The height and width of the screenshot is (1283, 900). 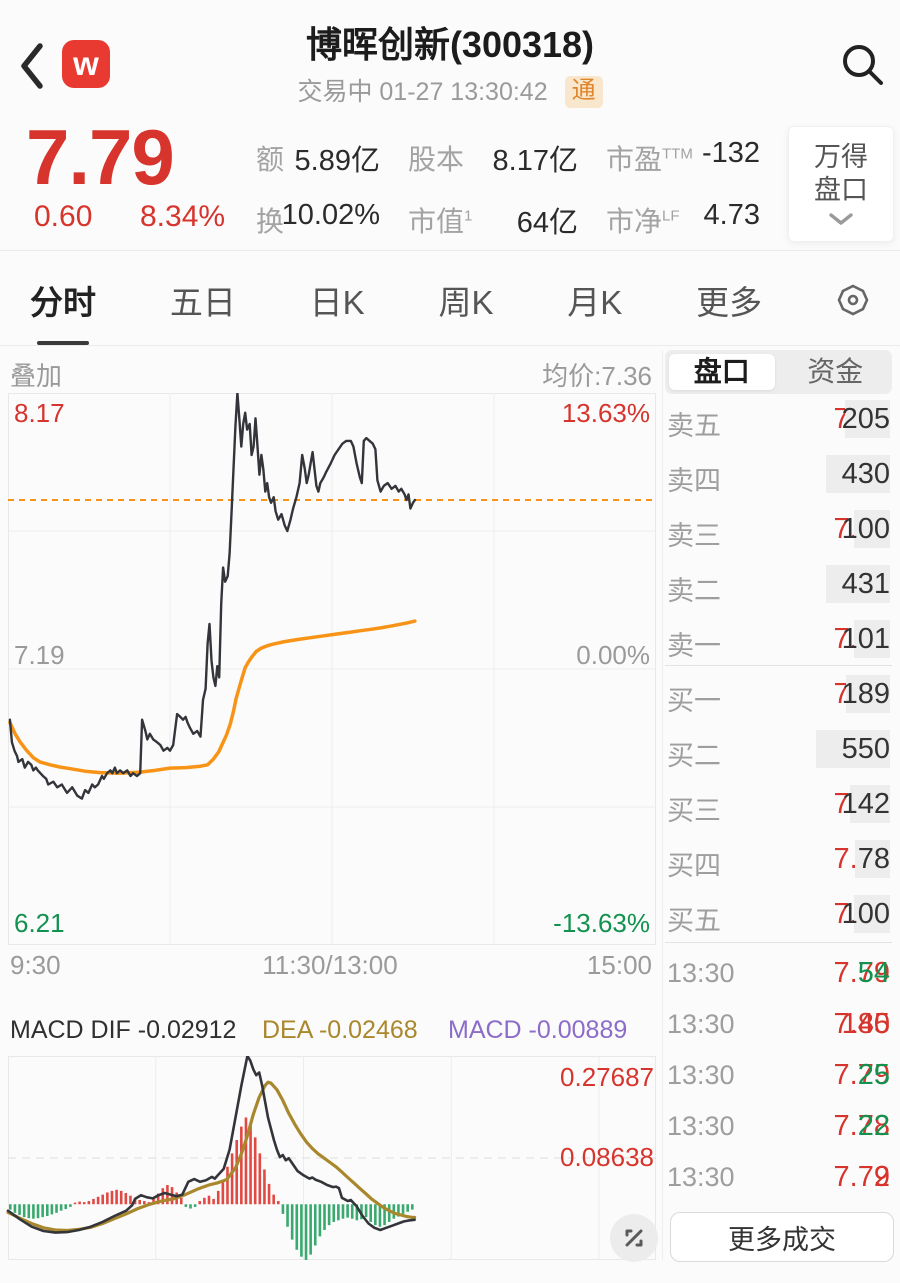 What do you see at coordinates (270, 221) in the screenshot?
I see `stat-label-turnover: 换` at bounding box center [270, 221].